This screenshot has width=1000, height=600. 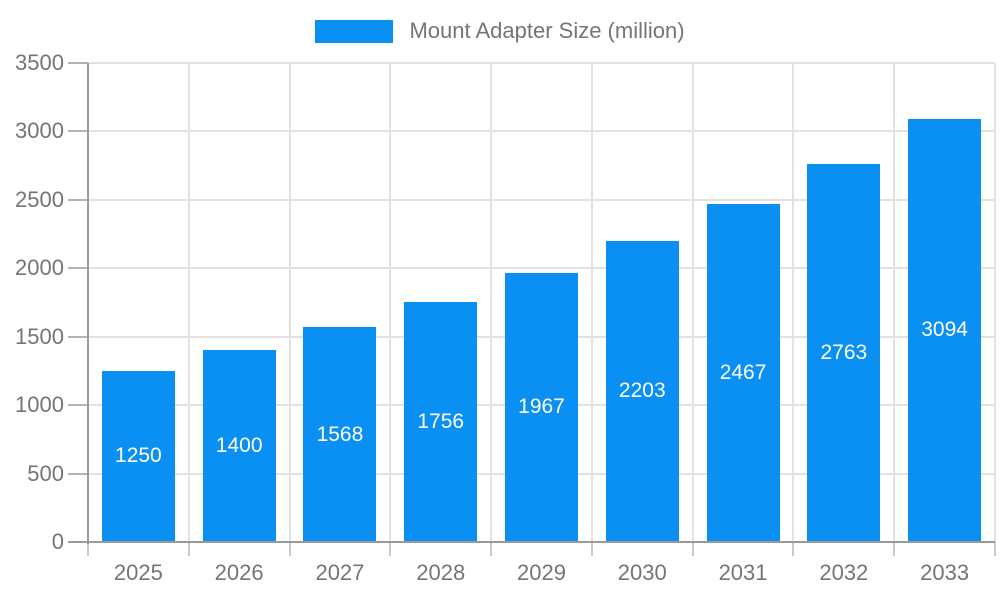 I want to click on bar-value-label: 1400, so click(x=239, y=446).